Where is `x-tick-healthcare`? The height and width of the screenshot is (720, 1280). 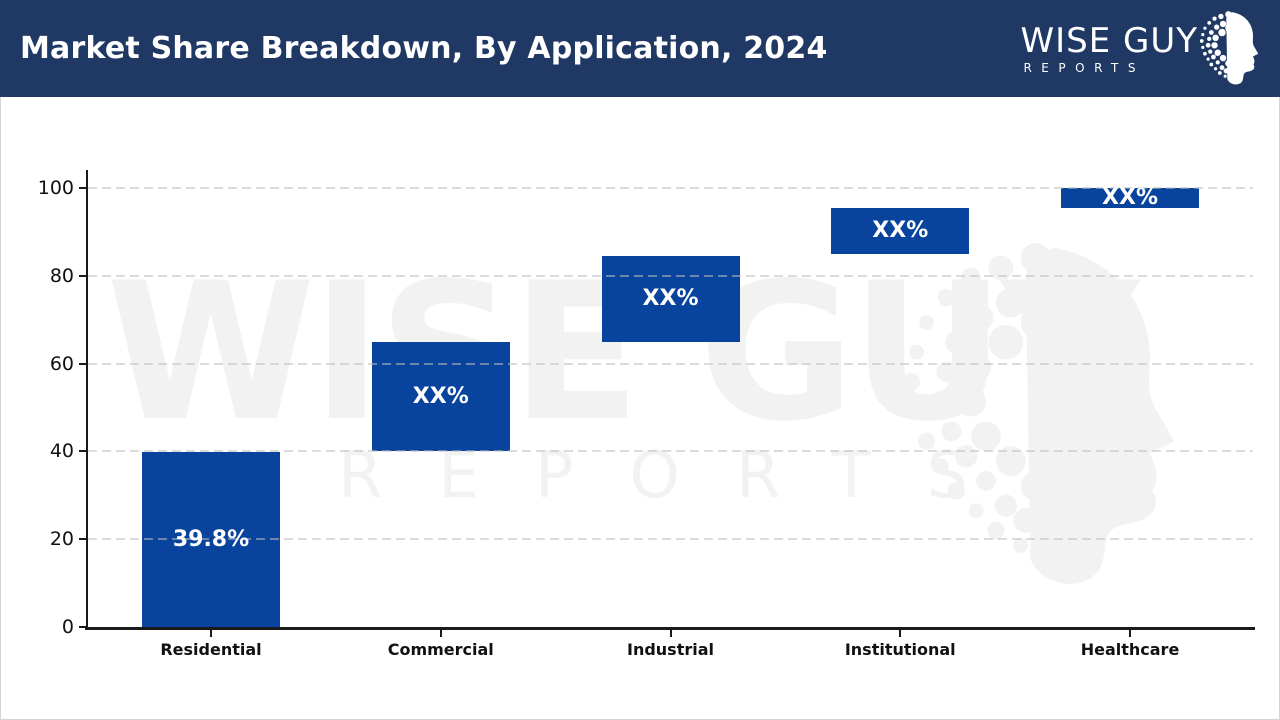 x-tick-healthcare is located at coordinates (1130, 632).